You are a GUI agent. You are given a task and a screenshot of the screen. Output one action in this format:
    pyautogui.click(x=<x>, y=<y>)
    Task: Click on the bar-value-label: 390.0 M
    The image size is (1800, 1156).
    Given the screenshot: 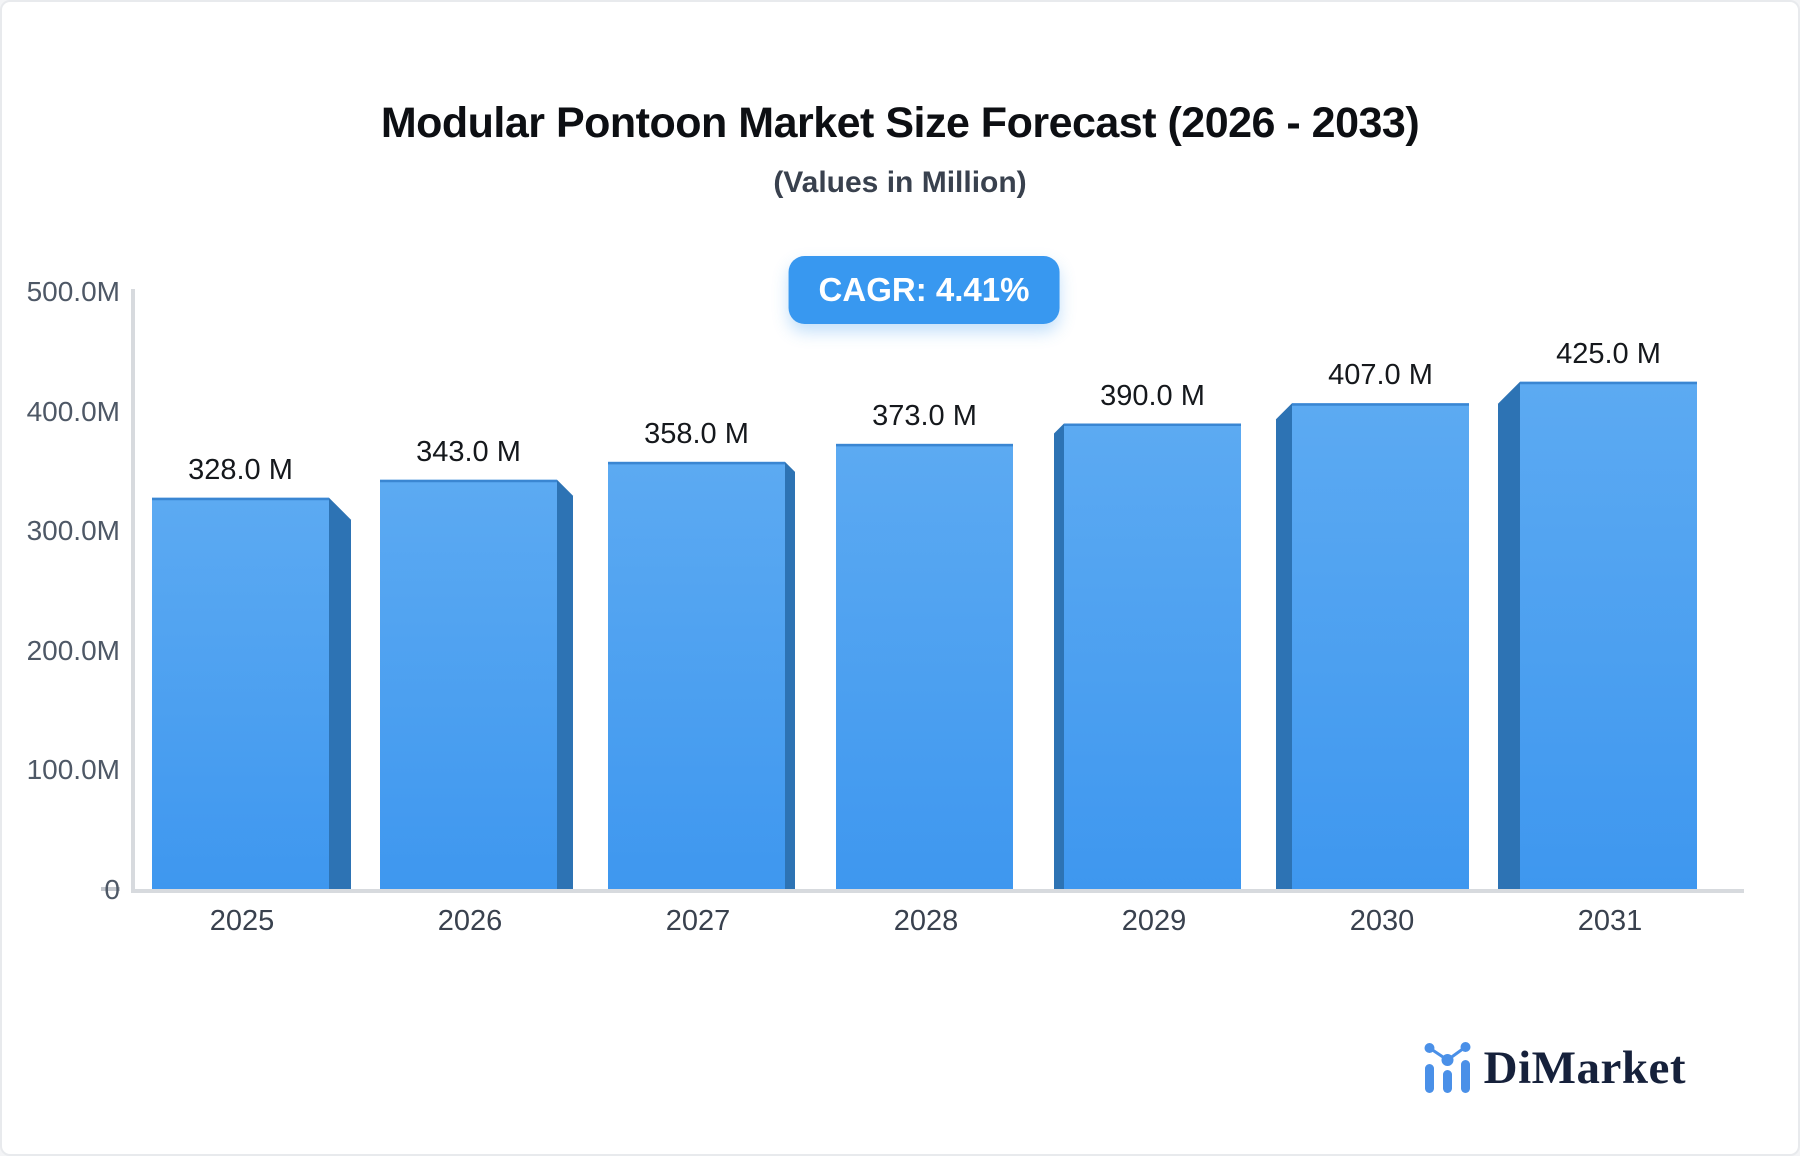 What is the action you would take?
    pyautogui.click(x=1152, y=395)
    